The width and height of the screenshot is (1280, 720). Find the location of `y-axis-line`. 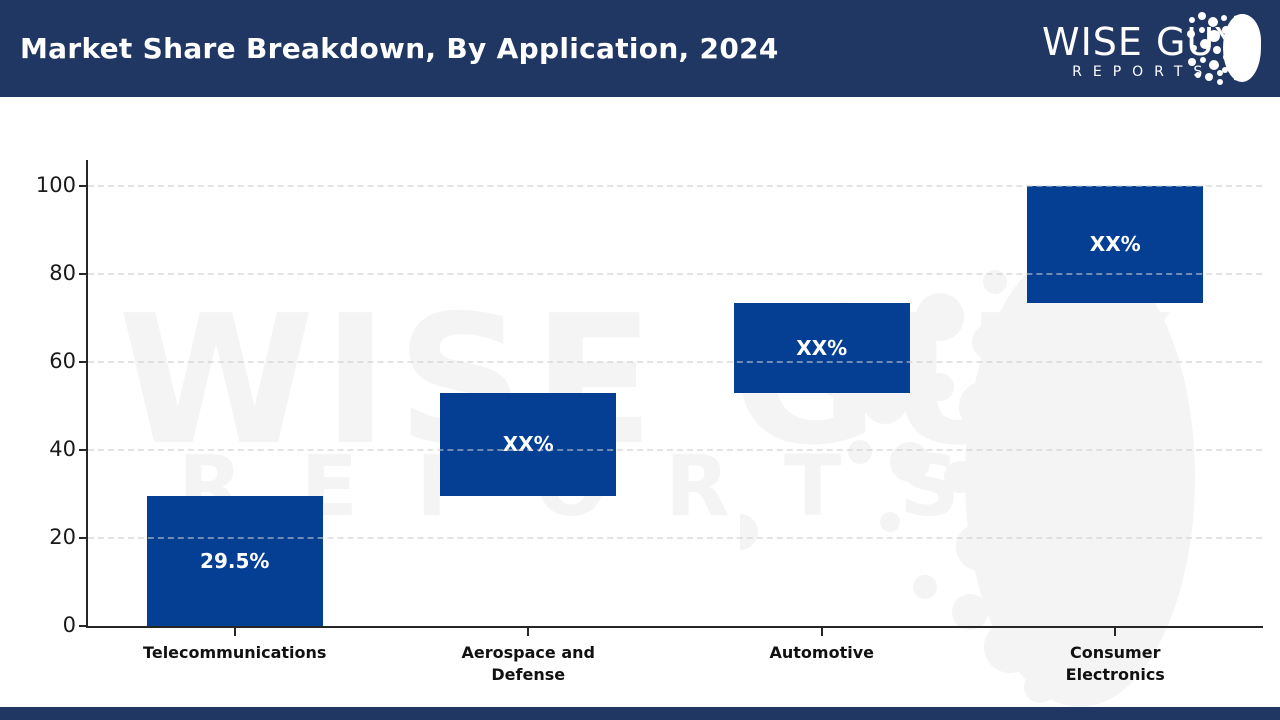

y-axis-line is located at coordinates (87, 393).